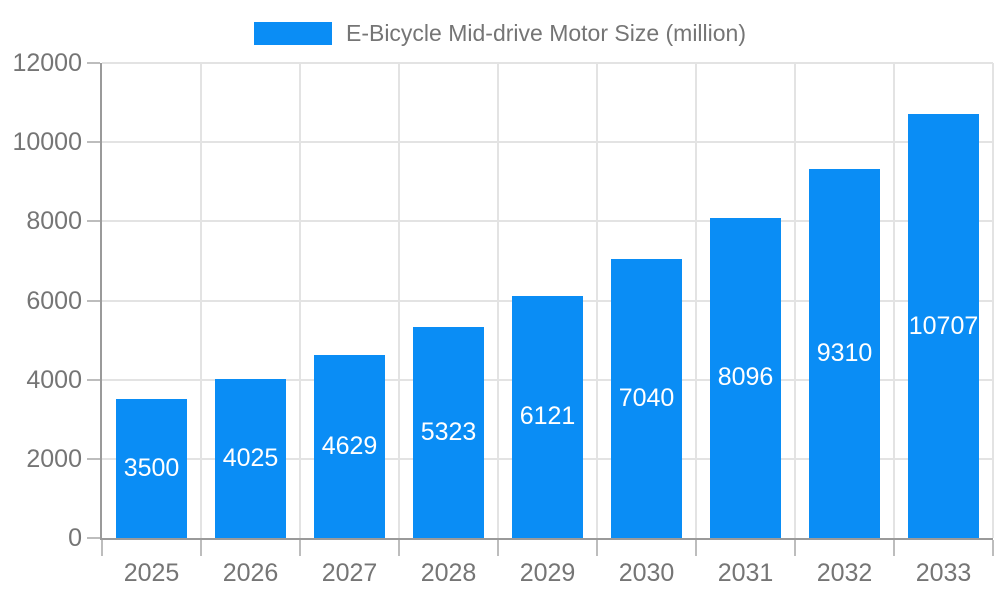 This screenshot has width=1000, height=600. Describe the element at coordinates (546, 33) in the screenshot. I see `legend-label: E-Bicycle Mid-drive Motor Size (million)` at that location.